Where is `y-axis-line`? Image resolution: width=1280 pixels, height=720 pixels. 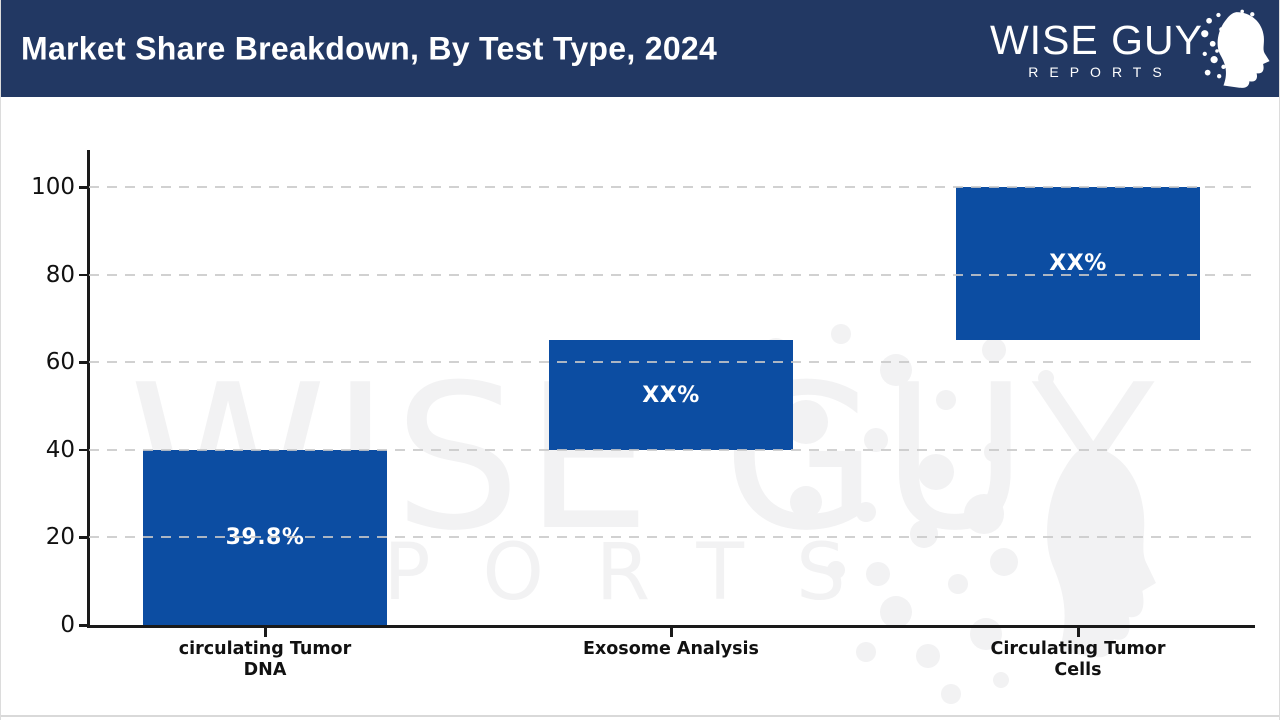 y-axis-line is located at coordinates (88, 389).